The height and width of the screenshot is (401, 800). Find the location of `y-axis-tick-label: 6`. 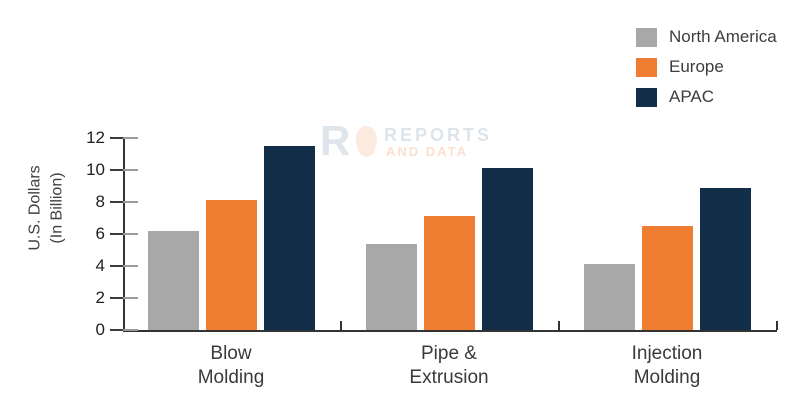

y-axis-tick-label: 6 is located at coordinates (100, 233).